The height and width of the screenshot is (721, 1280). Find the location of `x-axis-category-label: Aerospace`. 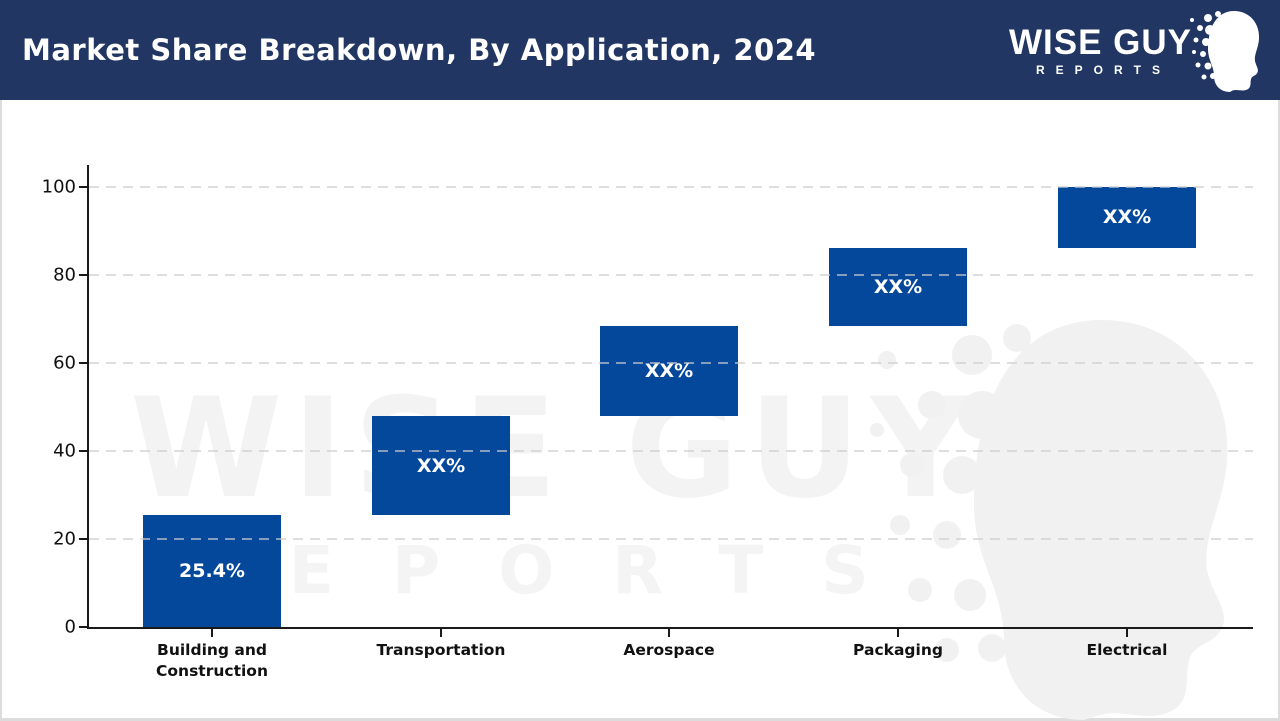

x-axis-category-label: Aerospace is located at coordinates (669, 650).